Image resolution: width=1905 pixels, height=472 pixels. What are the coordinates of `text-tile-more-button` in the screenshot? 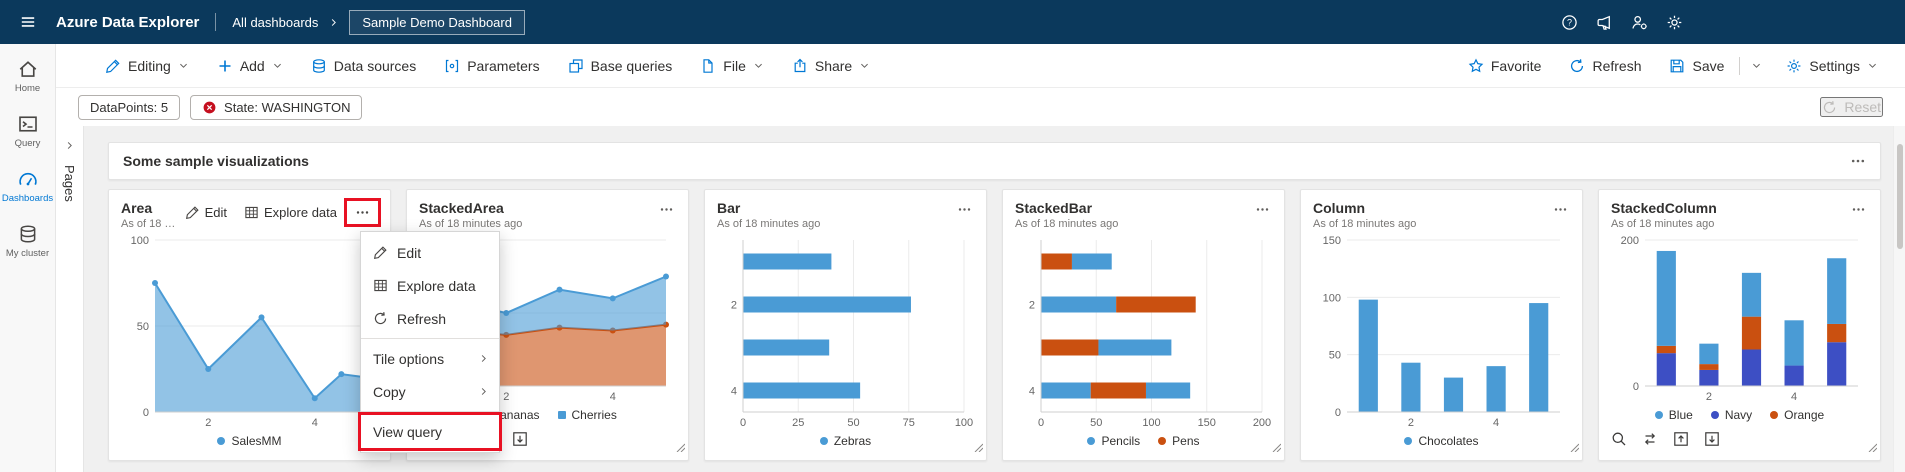 It's located at (1858, 161).